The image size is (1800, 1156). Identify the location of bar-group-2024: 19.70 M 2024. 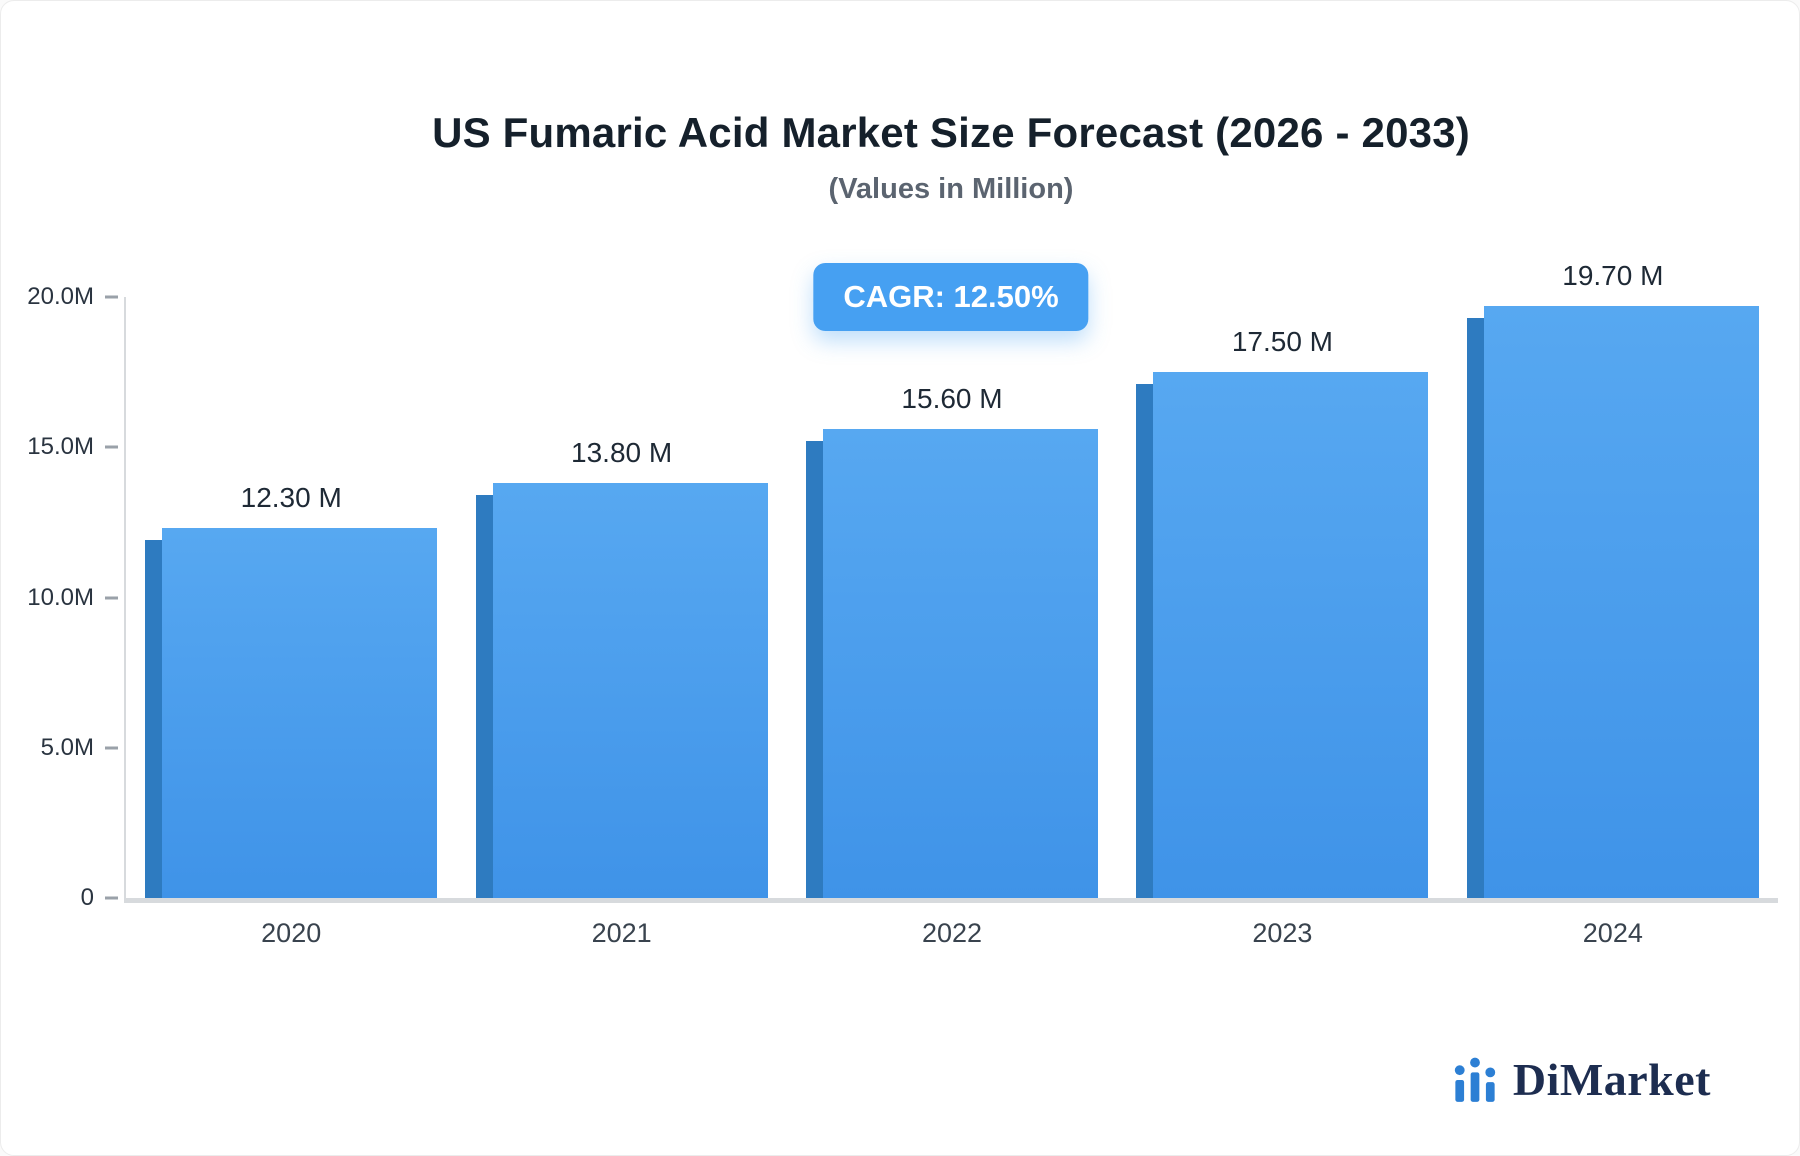
(1613, 604).